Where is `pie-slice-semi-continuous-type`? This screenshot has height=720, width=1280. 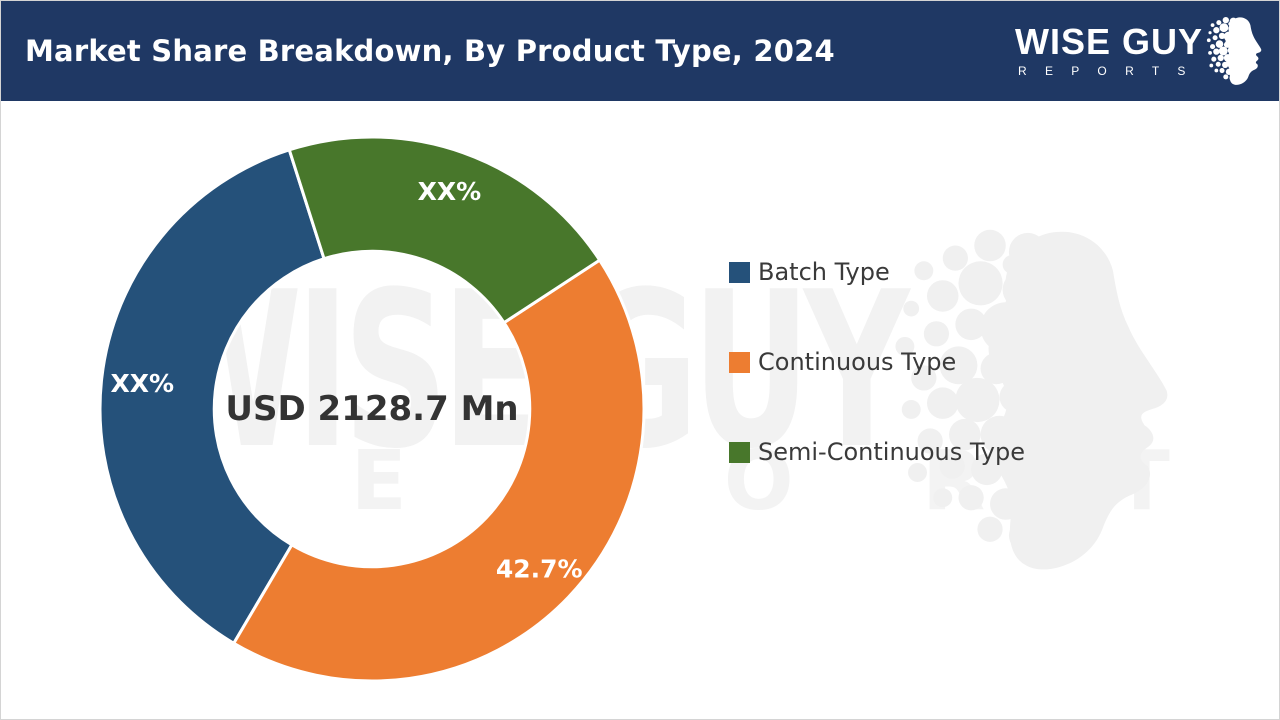
pie-slice-semi-continuous-type is located at coordinates (444, 230).